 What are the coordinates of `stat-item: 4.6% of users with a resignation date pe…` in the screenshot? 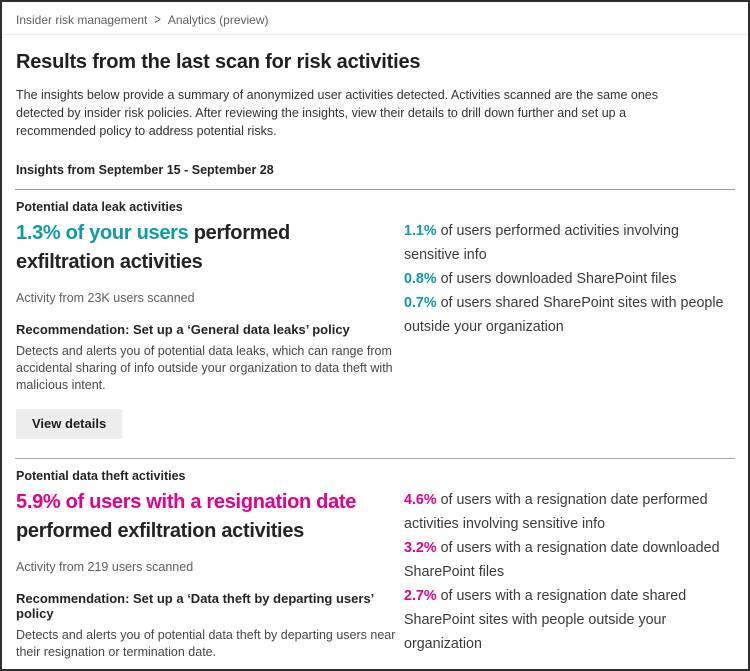 It's located at (569, 512).